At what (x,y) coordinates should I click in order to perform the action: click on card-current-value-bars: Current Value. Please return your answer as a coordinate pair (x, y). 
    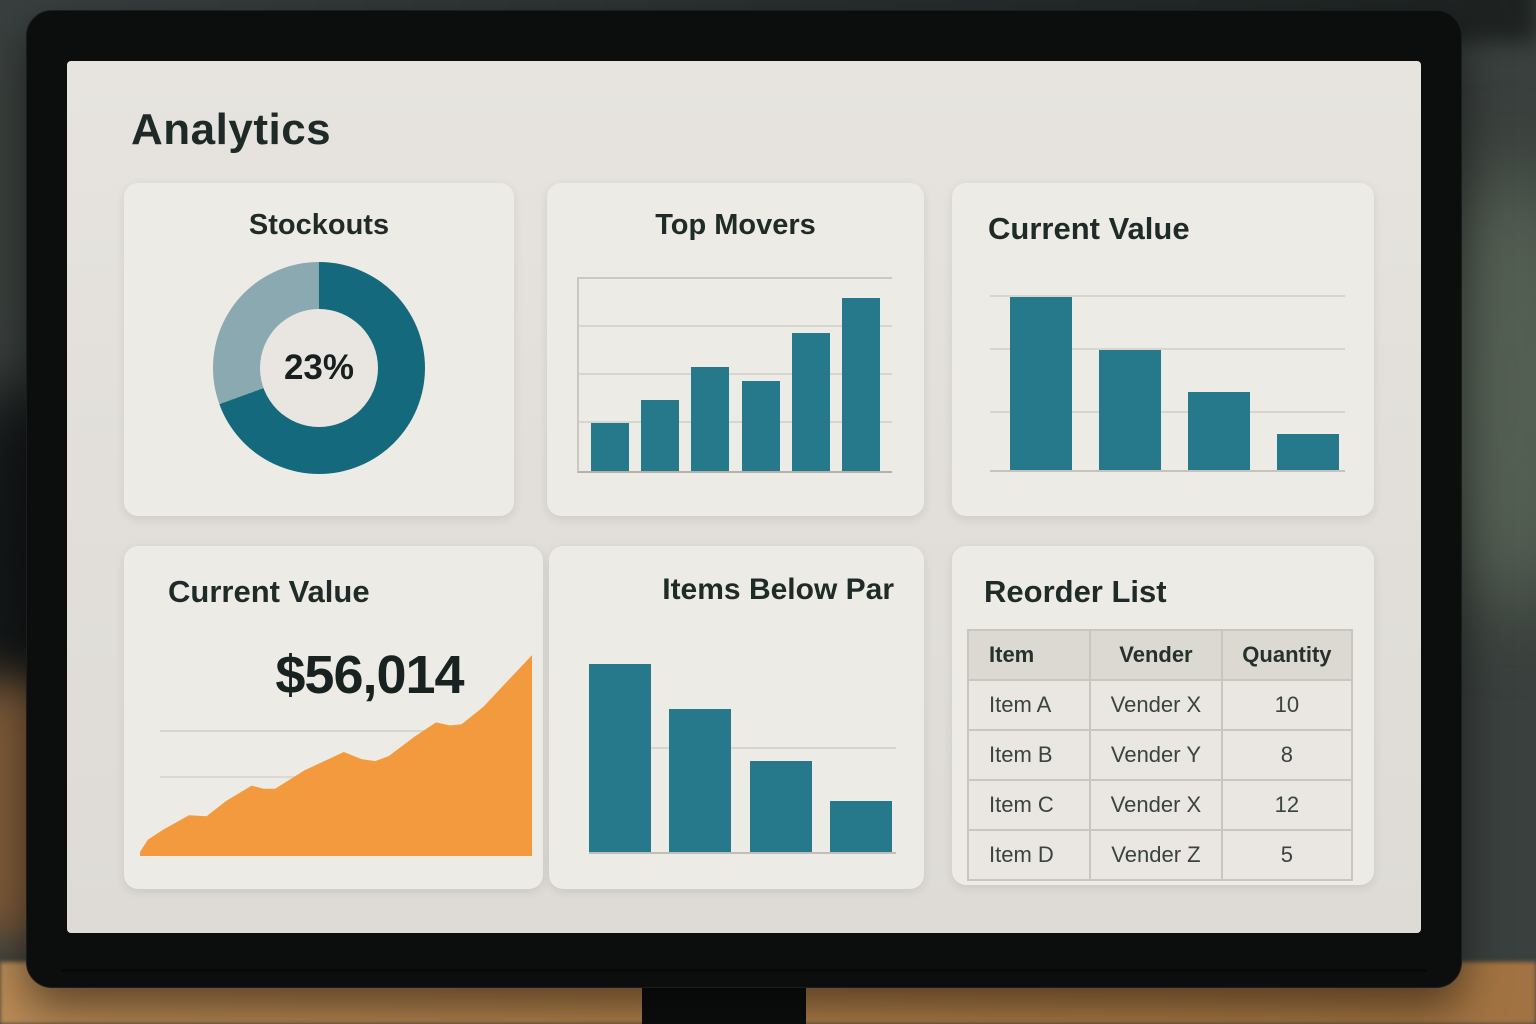
    Looking at the image, I should click on (1163, 349).